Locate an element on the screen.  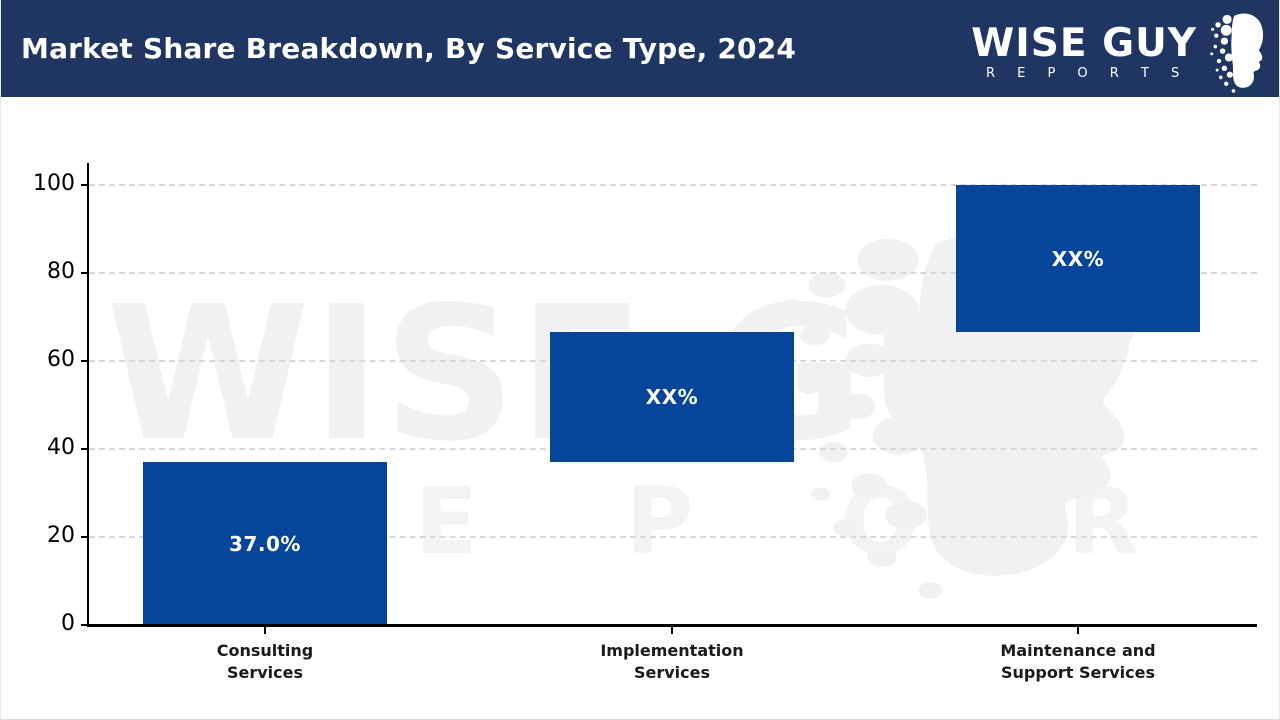
y-tick-label: 20 is located at coordinates (61, 535).